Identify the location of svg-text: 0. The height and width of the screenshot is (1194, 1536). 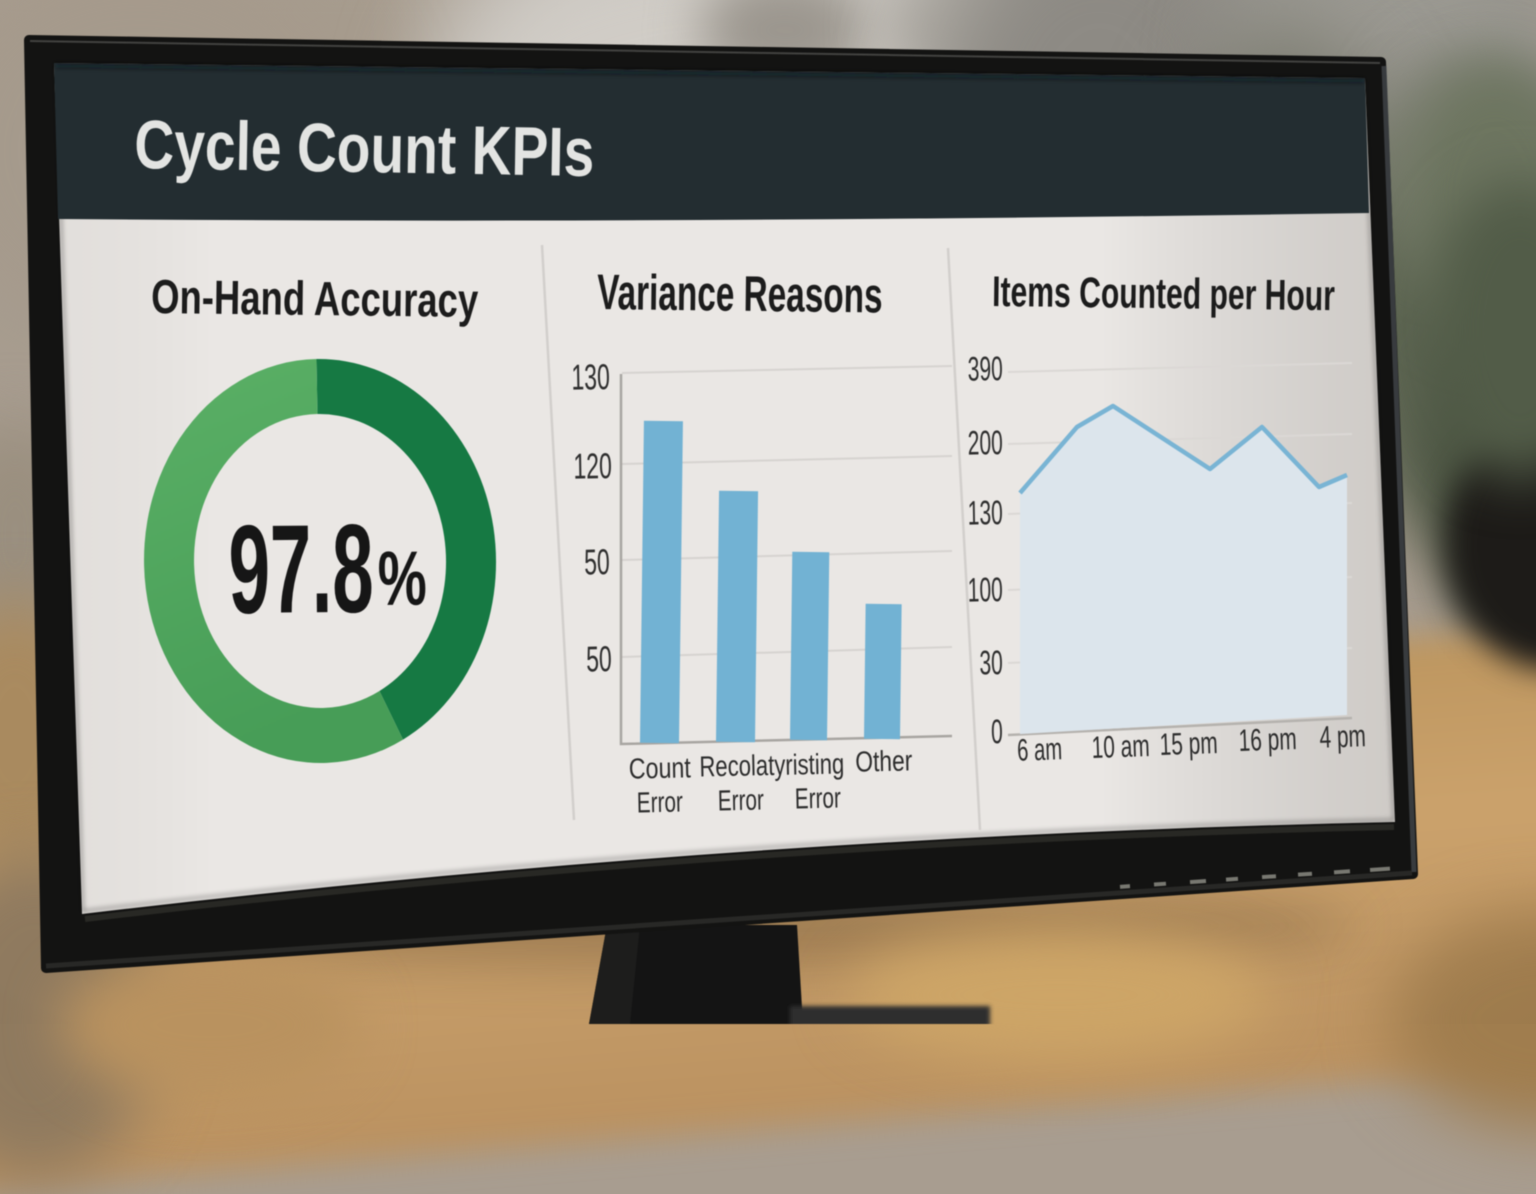
(997, 731).